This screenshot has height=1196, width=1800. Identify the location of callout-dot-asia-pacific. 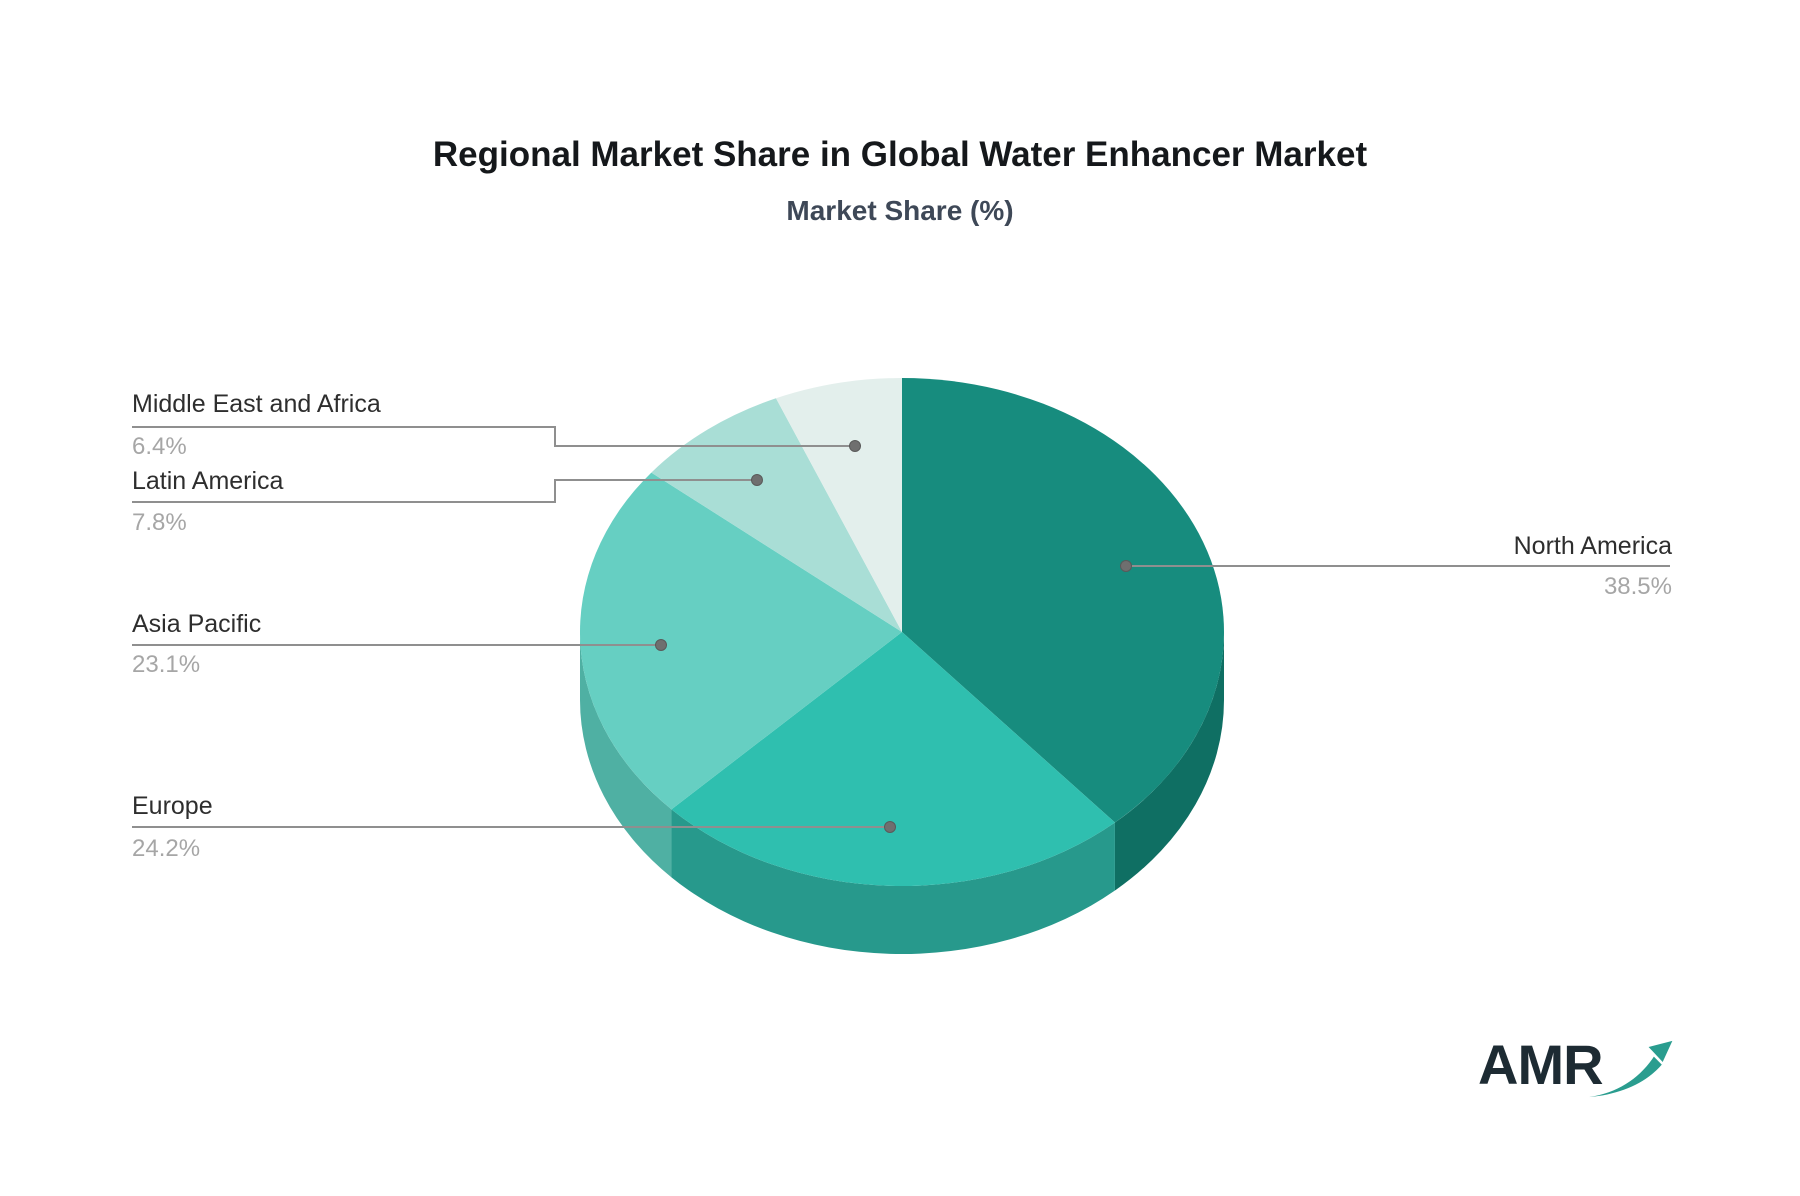
(661, 645).